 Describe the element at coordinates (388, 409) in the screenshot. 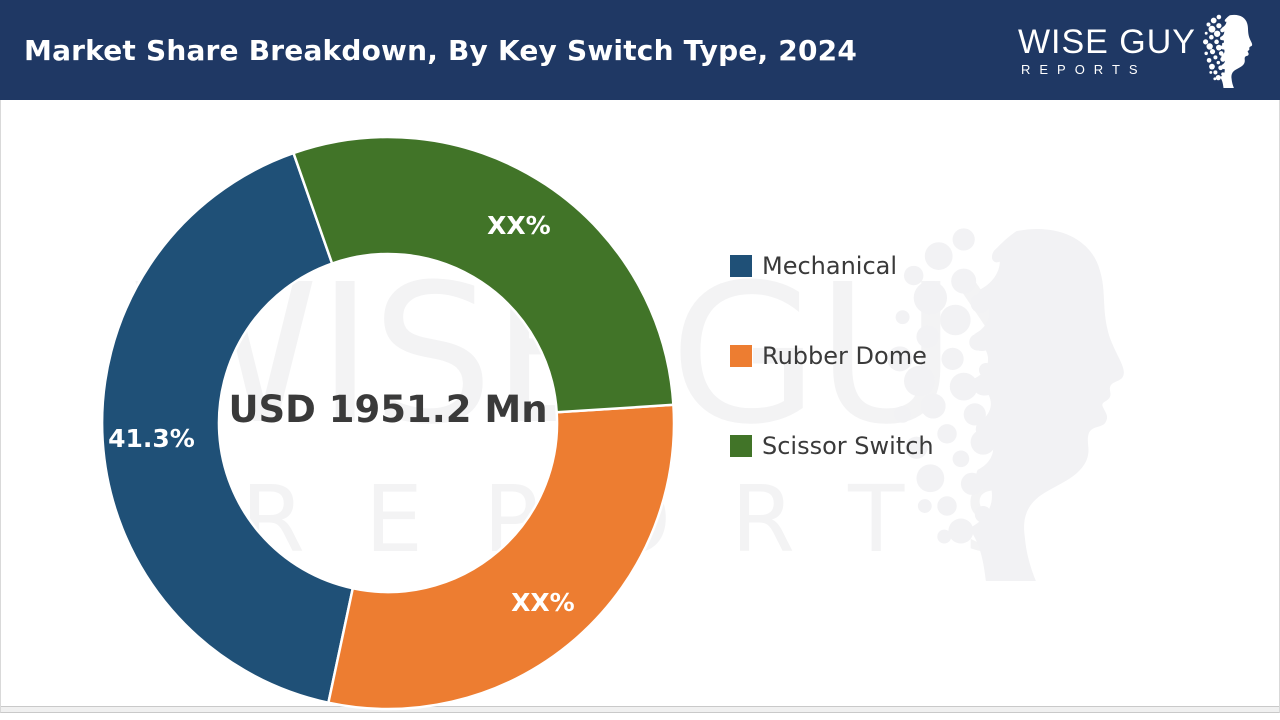

I see `chart-center-value: USD 1951.2 Mn` at that location.